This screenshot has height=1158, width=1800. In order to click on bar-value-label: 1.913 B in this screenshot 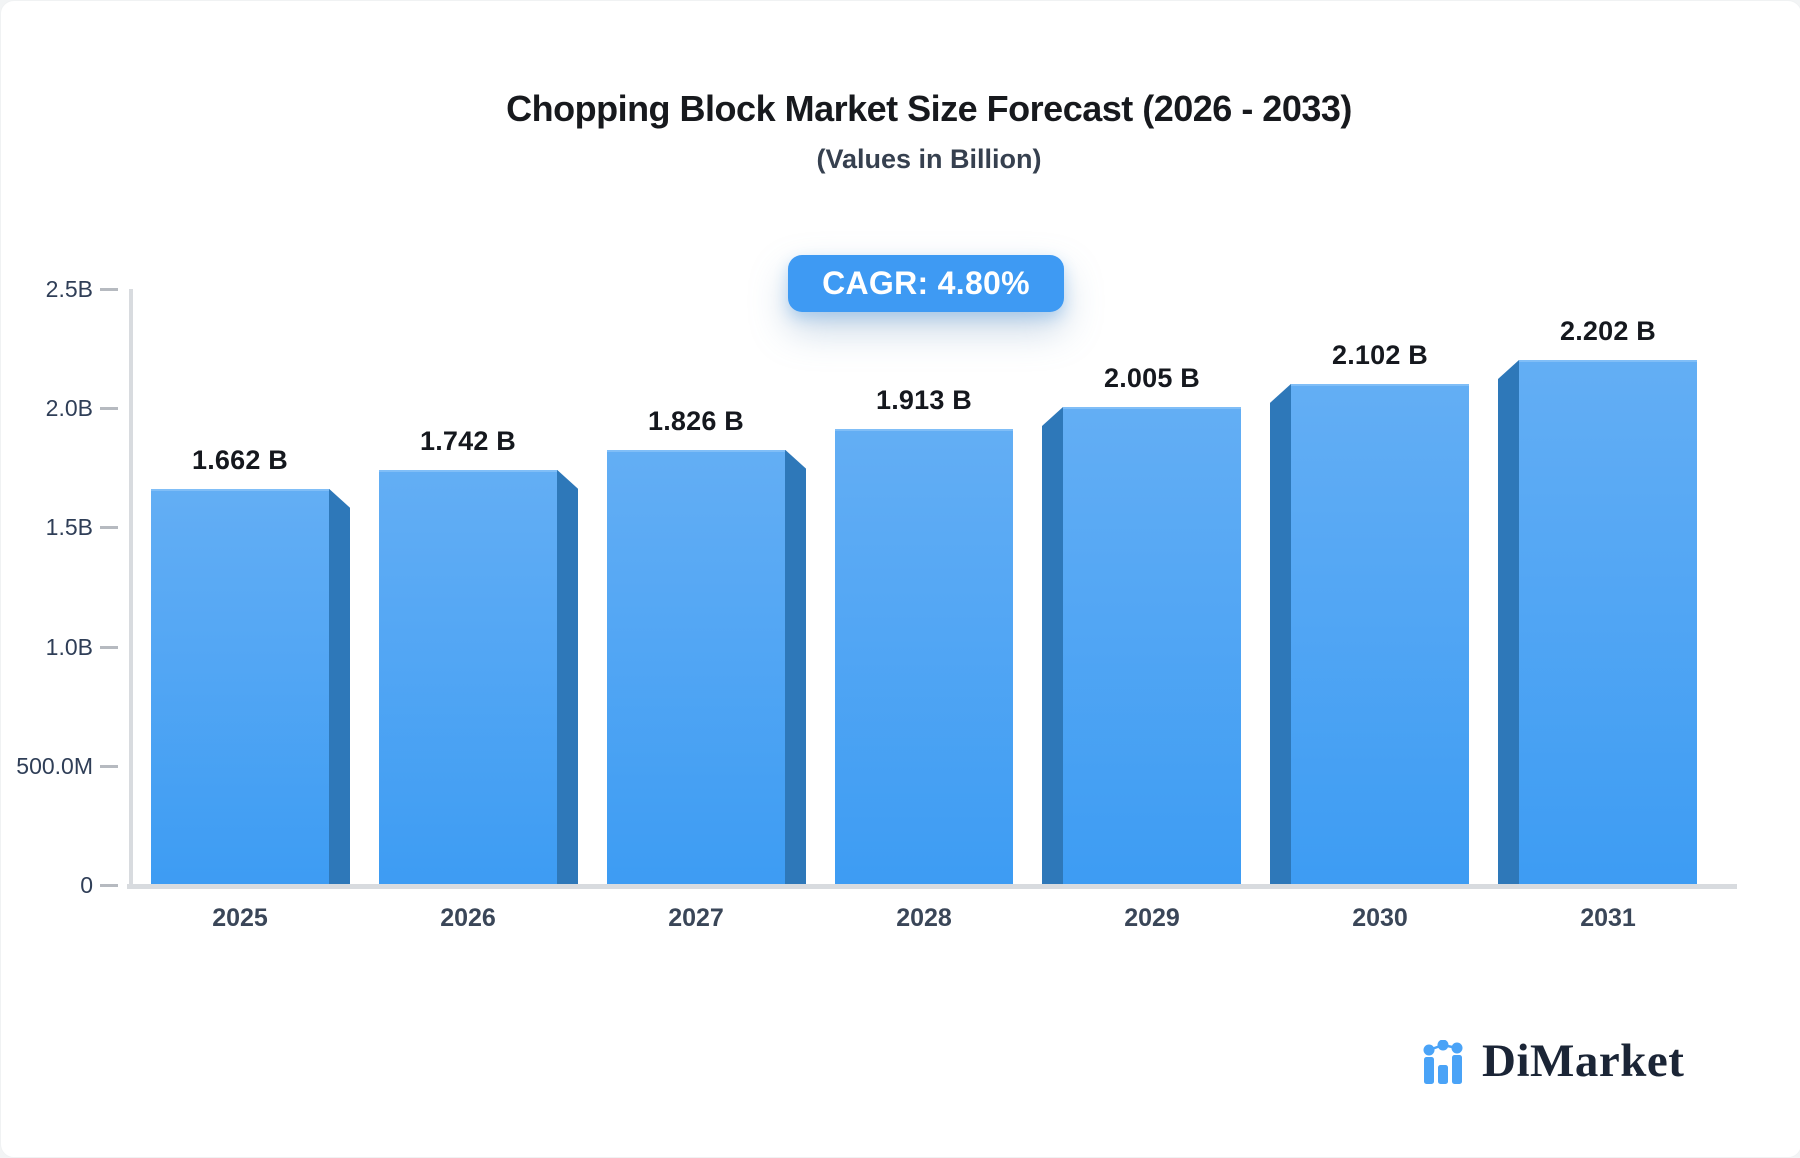, I will do `click(924, 399)`.